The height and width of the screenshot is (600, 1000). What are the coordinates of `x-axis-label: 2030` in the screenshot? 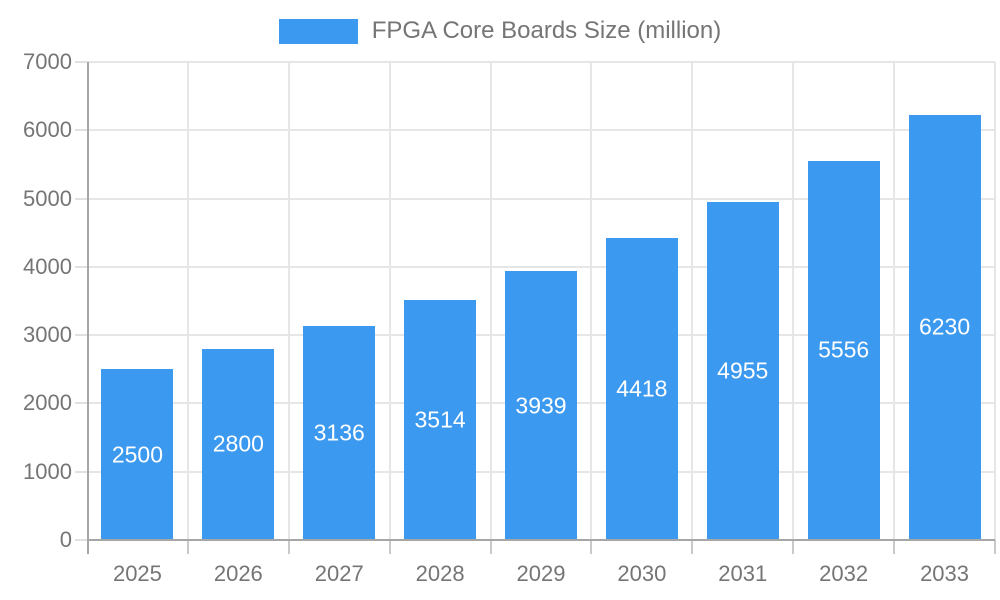 It's located at (642, 573).